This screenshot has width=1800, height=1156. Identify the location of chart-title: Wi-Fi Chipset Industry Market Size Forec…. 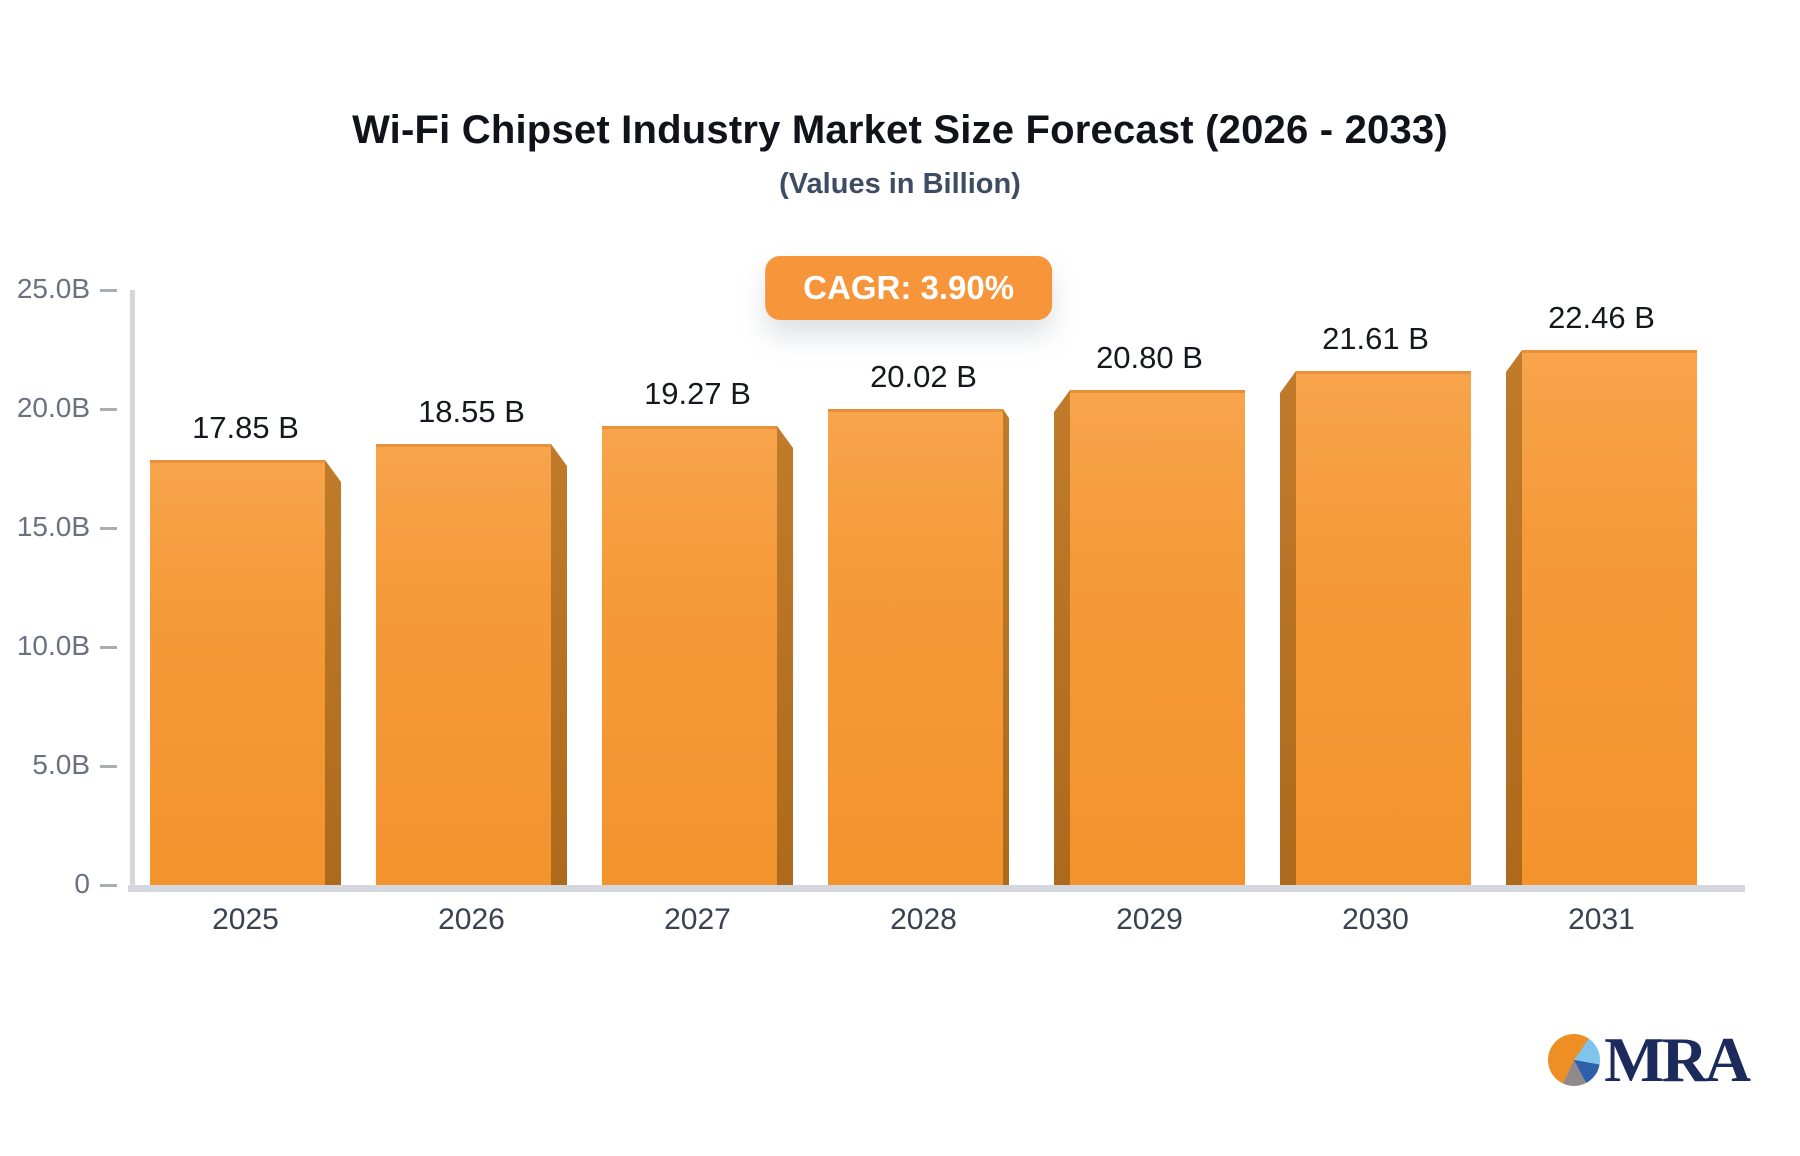
(900, 130).